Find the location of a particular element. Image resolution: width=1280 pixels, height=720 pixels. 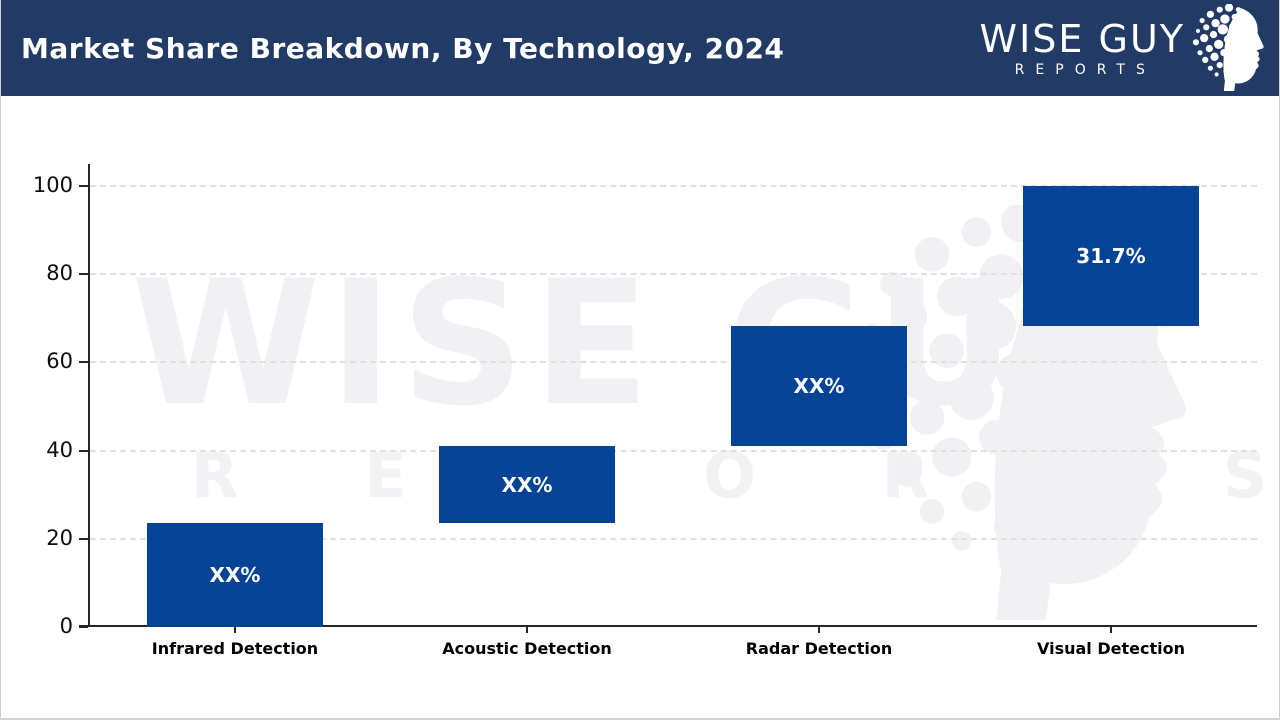

bar-segment: 31.7% is located at coordinates (1111, 256).